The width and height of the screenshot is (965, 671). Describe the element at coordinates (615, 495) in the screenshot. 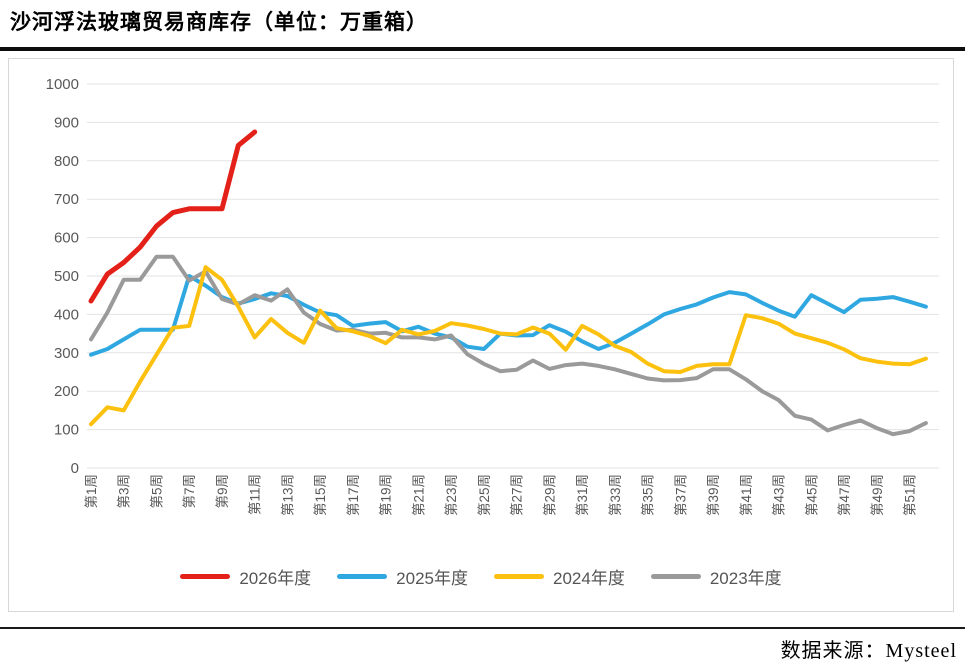

I see `x-tick-label: 第33周` at that location.